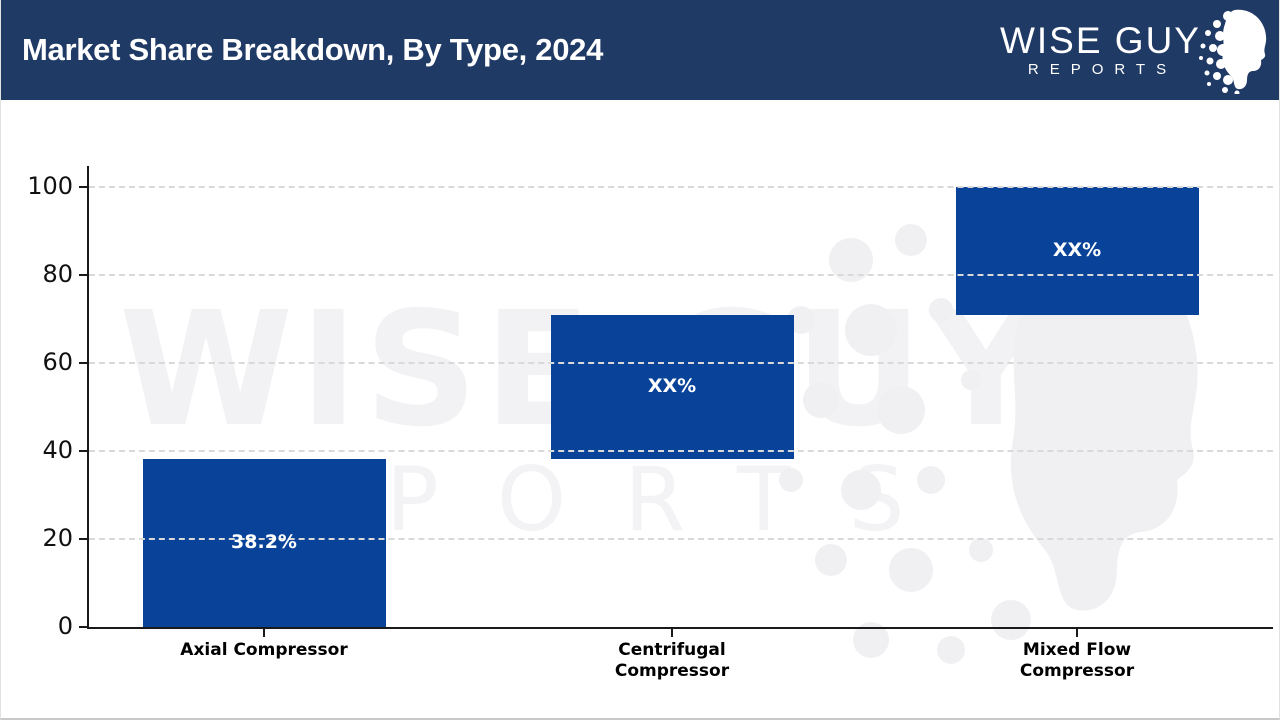 The image size is (1280, 720). I want to click on y-tick-label: 100, so click(50, 185).